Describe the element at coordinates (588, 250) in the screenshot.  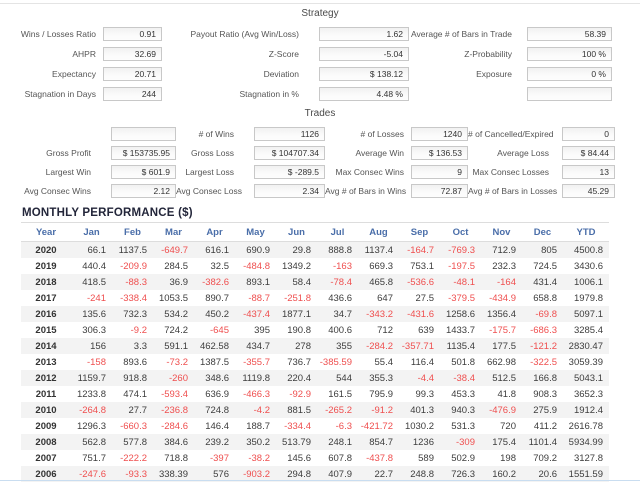
I see `cell-2020-ytd: 4500.8` at that location.